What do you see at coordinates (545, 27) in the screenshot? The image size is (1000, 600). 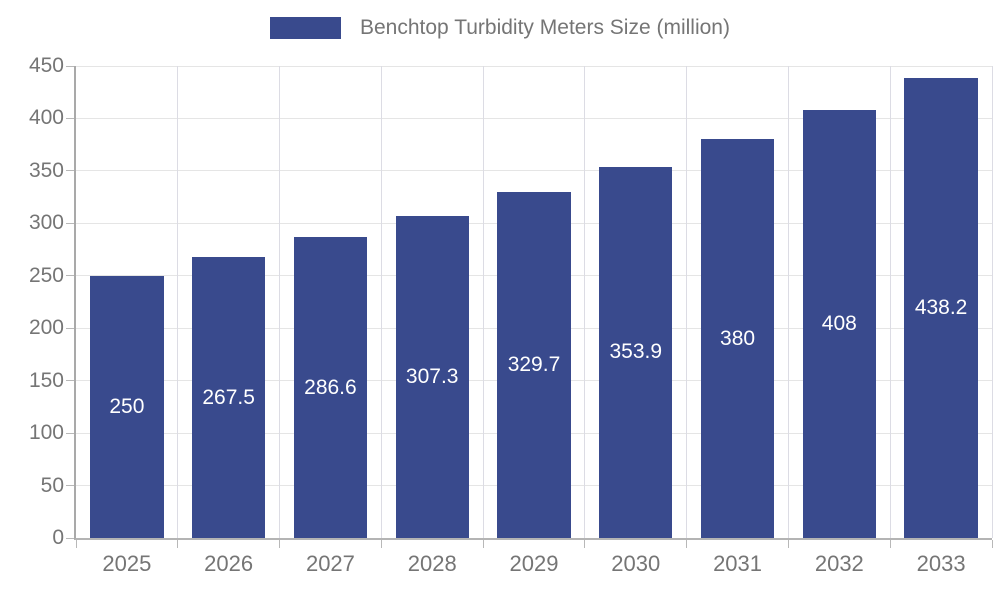 I see `legend-label: Benchtop Turbidity Meters Size (million)` at bounding box center [545, 27].